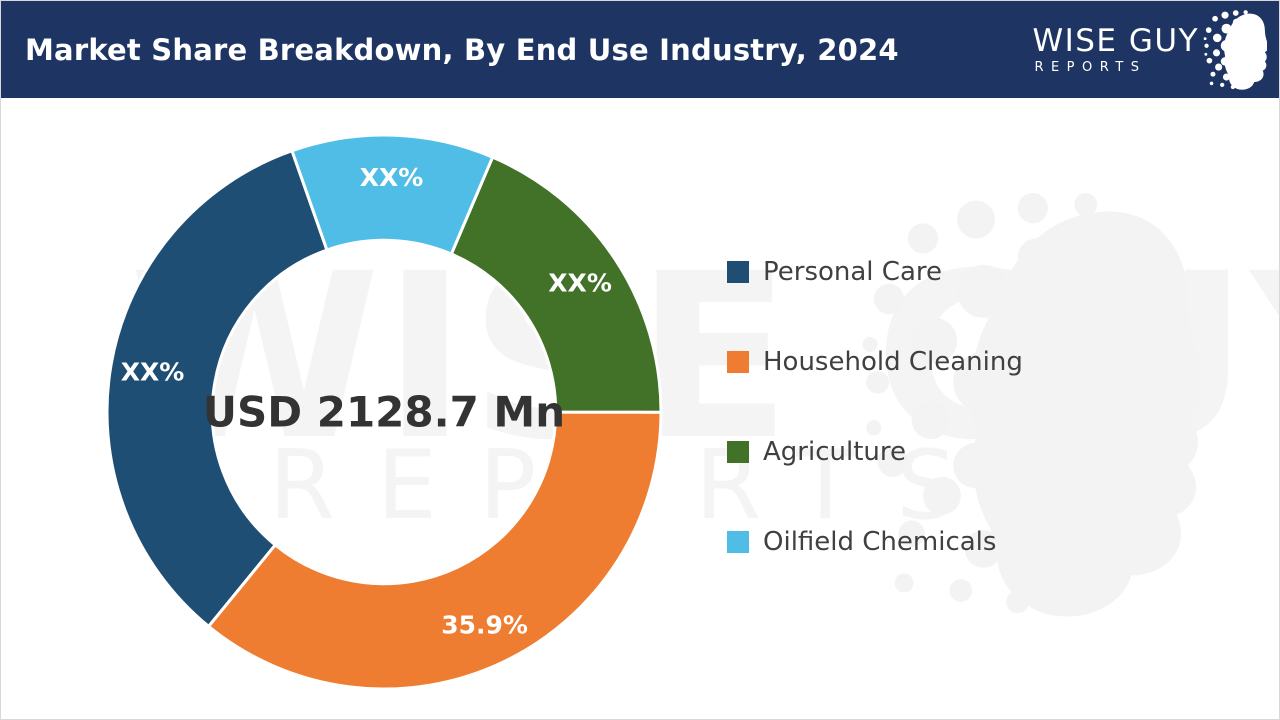 Image resolution: width=1280 pixels, height=720 pixels. What do you see at coordinates (893, 362) in the screenshot?
I see `legend-label: Household Cleaning` at bounding box center [893, 362].